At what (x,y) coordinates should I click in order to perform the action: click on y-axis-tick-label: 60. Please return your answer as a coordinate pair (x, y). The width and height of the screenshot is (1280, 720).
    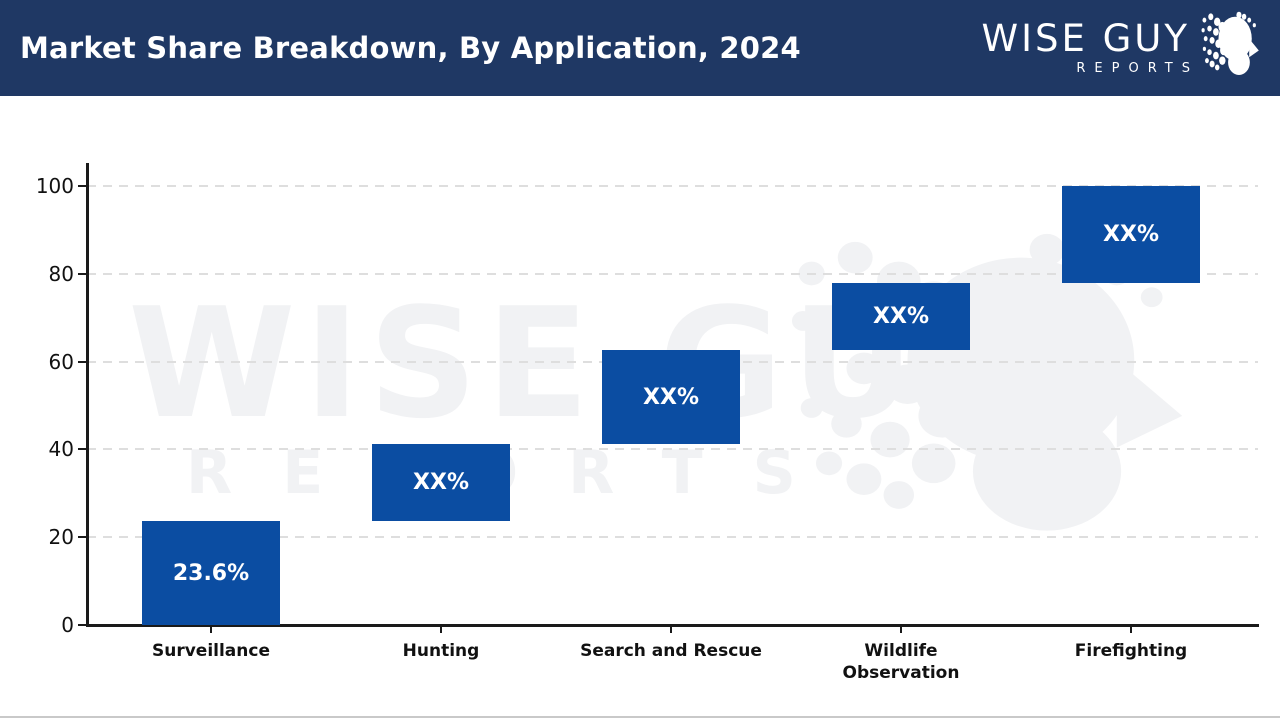
    Looking at the image, I should click on (61, 361).